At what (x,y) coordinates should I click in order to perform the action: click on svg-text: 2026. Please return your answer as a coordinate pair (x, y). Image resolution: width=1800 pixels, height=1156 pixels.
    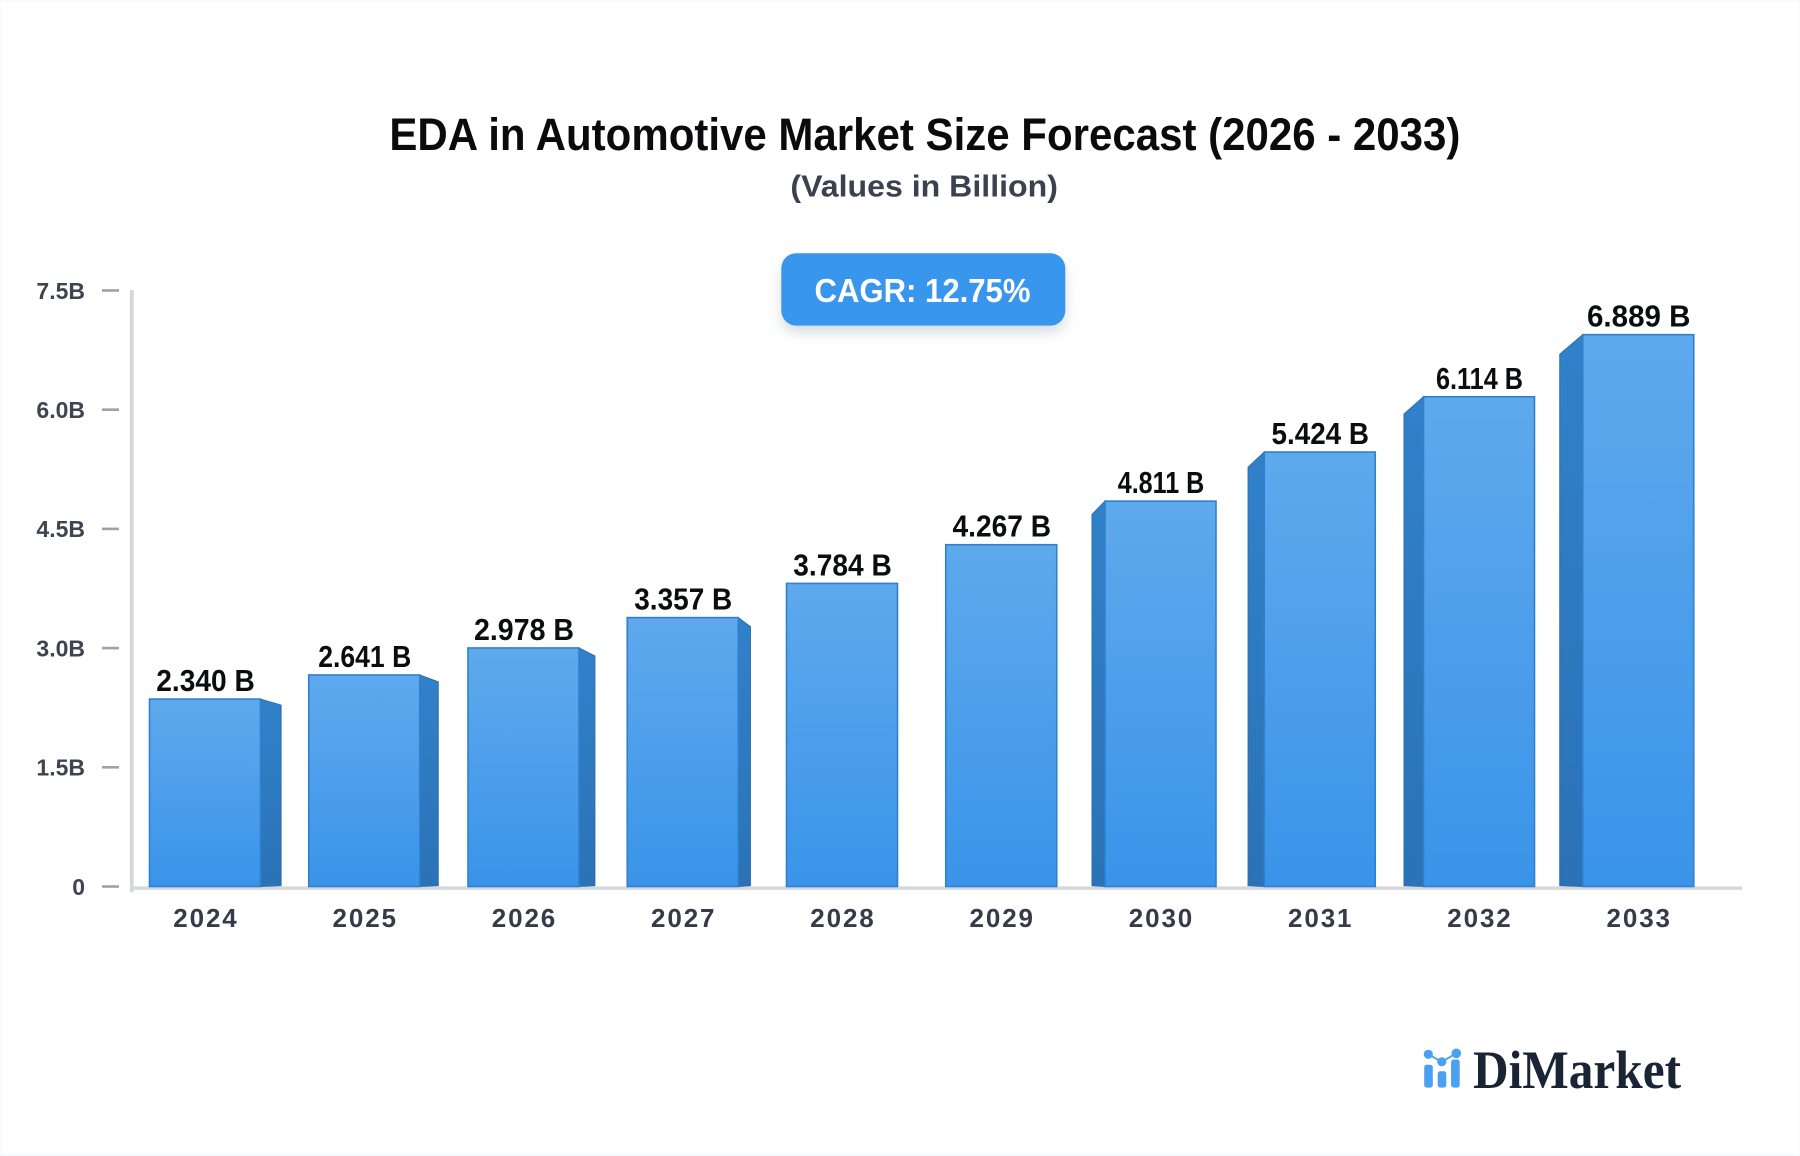
    Looking at the image, I should click on (524, 918).